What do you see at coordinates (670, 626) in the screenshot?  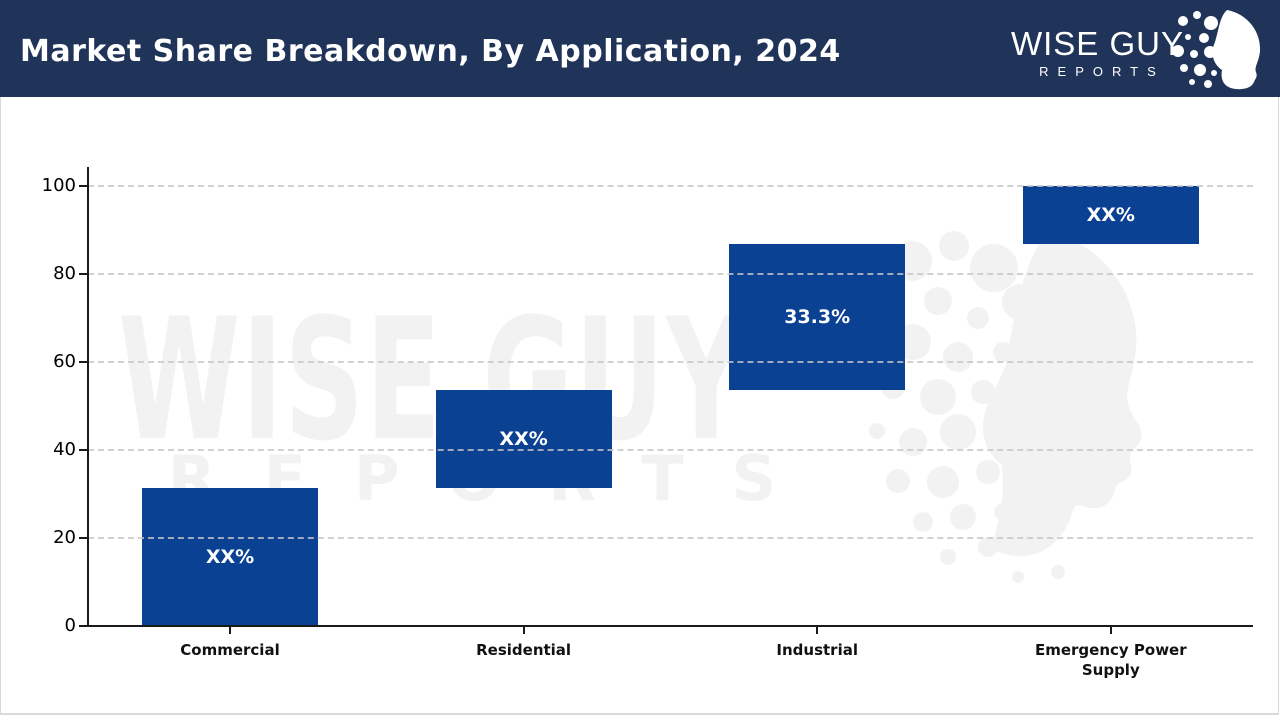 I see `x-axis-spine` at bounding box center [670, 626].